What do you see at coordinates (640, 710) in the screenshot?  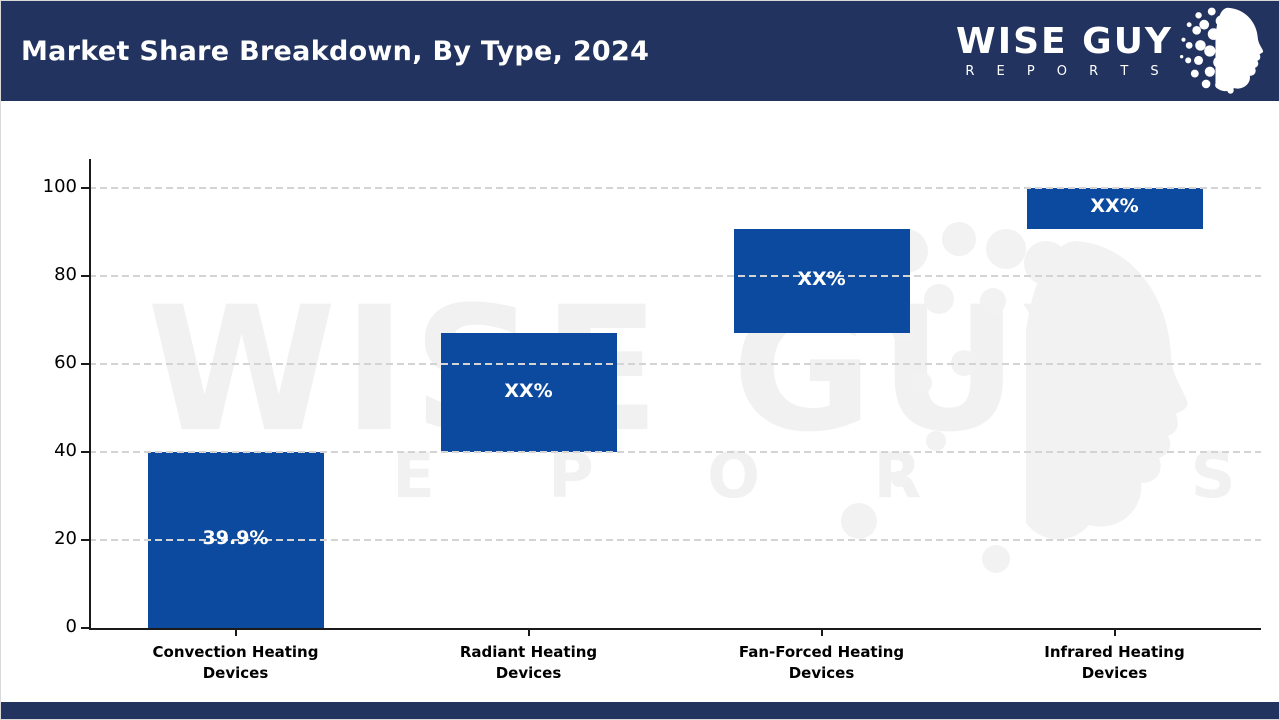 I see `footer-band` at bounding box center [640, 710].